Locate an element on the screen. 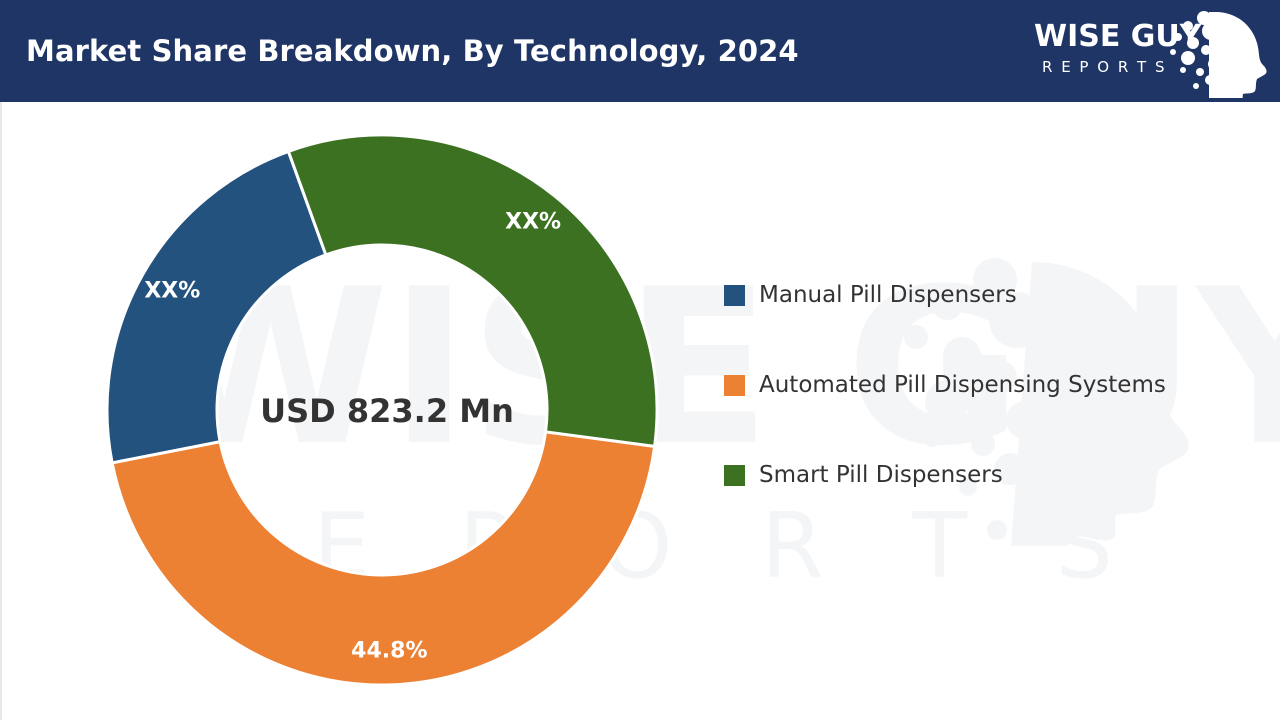 This screenshot has width=1280, height=720. legend-label-automated: Automated Pill Dispensing Systems is located at coordinates (962, 385).